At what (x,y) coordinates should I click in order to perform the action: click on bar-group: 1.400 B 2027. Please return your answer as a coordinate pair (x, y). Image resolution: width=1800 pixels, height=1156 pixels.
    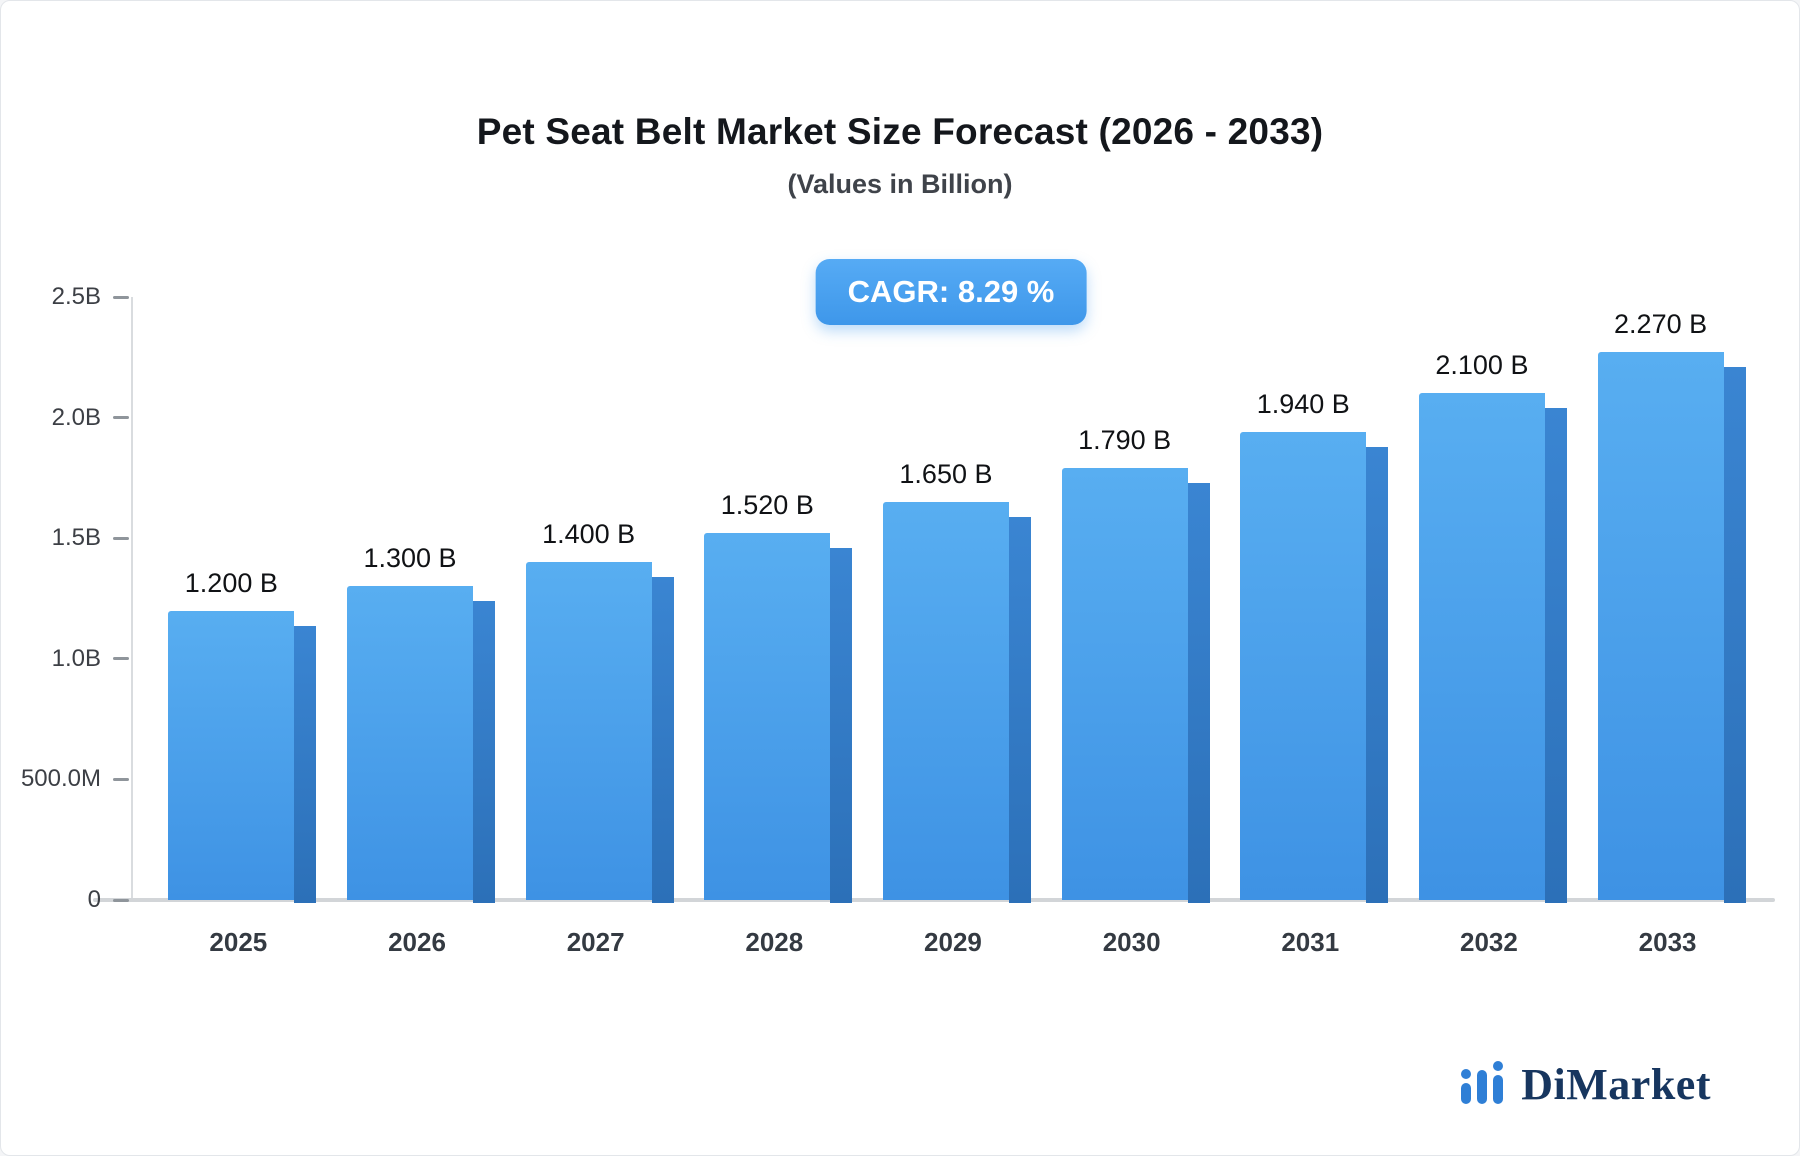
    Looking at the image, I should click on (599, 738).